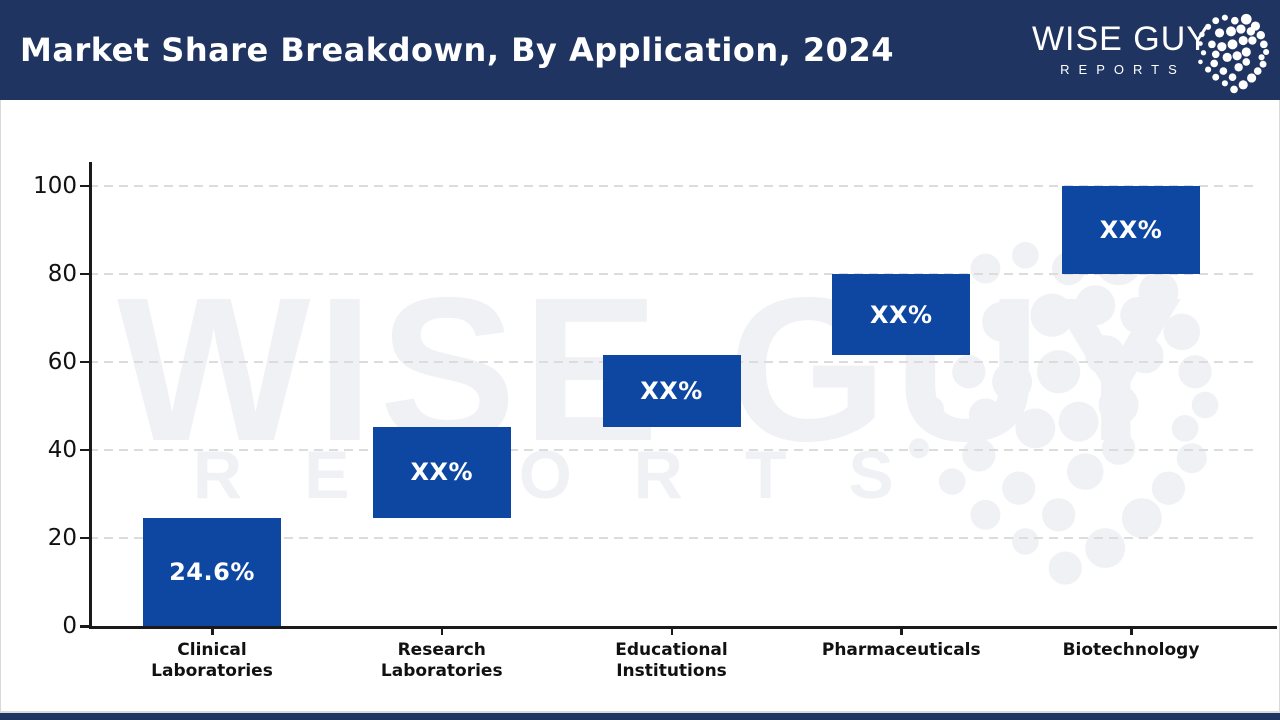 The width and height of the screenshot is (1280, 720). I want to click on x-category-label: Research Laboratories, so click(441, 660).